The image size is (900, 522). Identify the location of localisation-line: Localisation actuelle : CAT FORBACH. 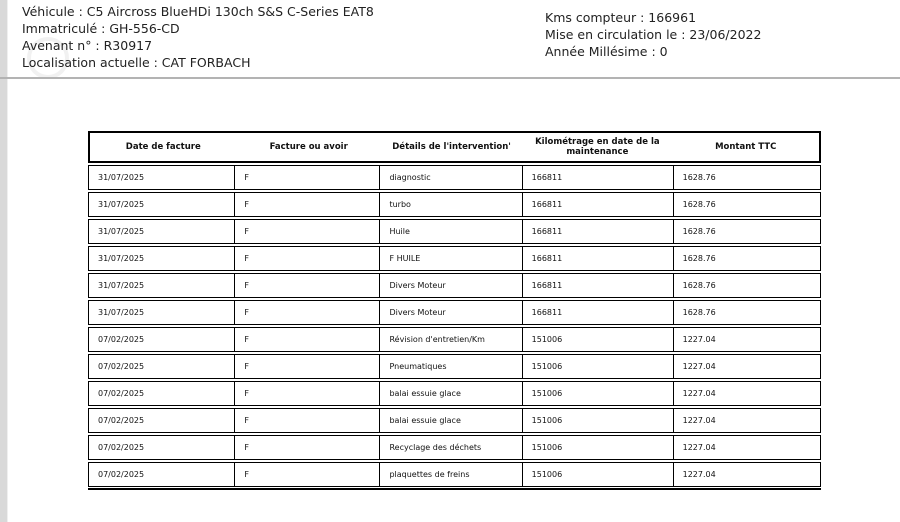
(136, 62).